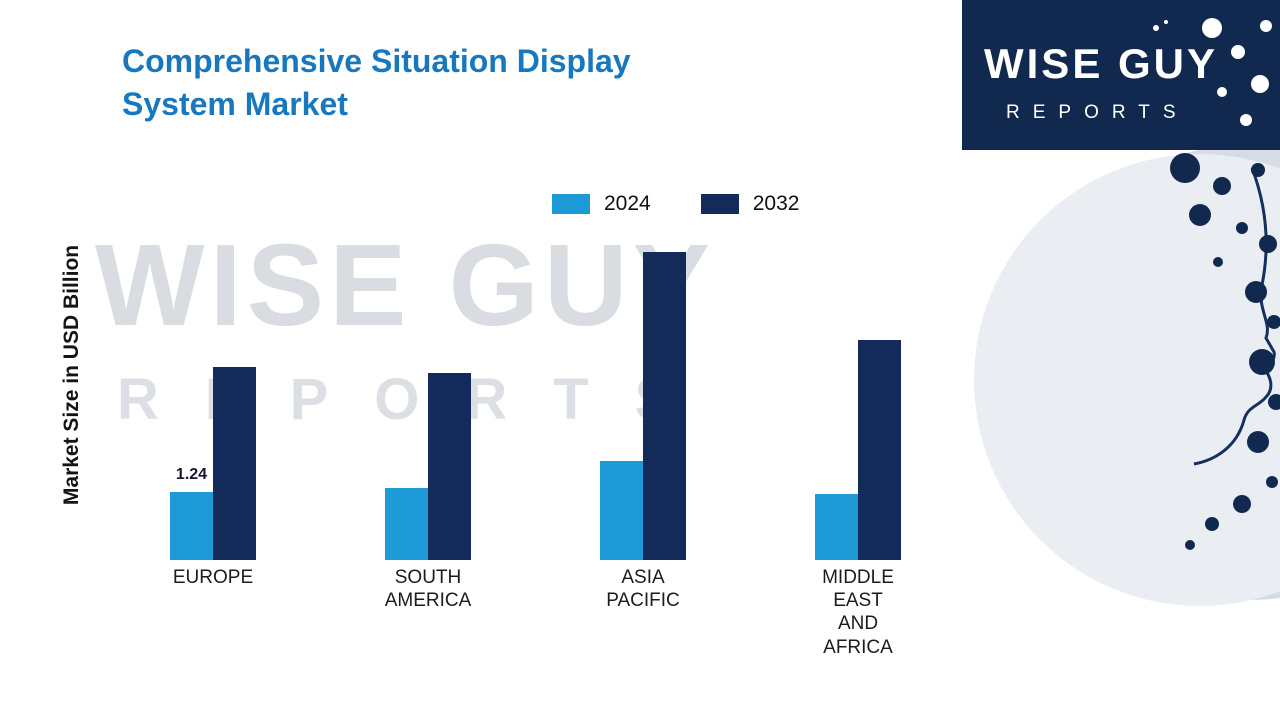 The width and height of the screenshot is (1280, 720). Describe the element at coordinates (406, 524) in the screenshot. I see `bar-2024-south-america` at that location.